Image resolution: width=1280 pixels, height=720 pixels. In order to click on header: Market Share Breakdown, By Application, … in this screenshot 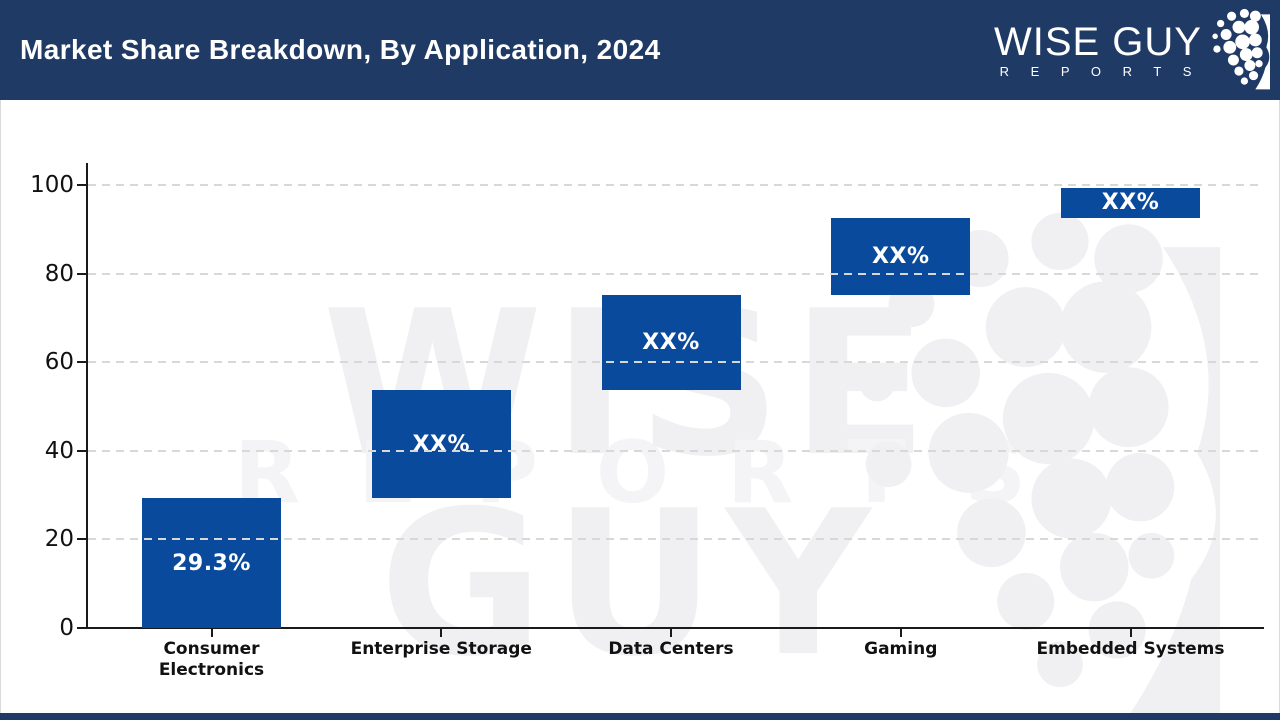, I will do `click(640, 50)`.